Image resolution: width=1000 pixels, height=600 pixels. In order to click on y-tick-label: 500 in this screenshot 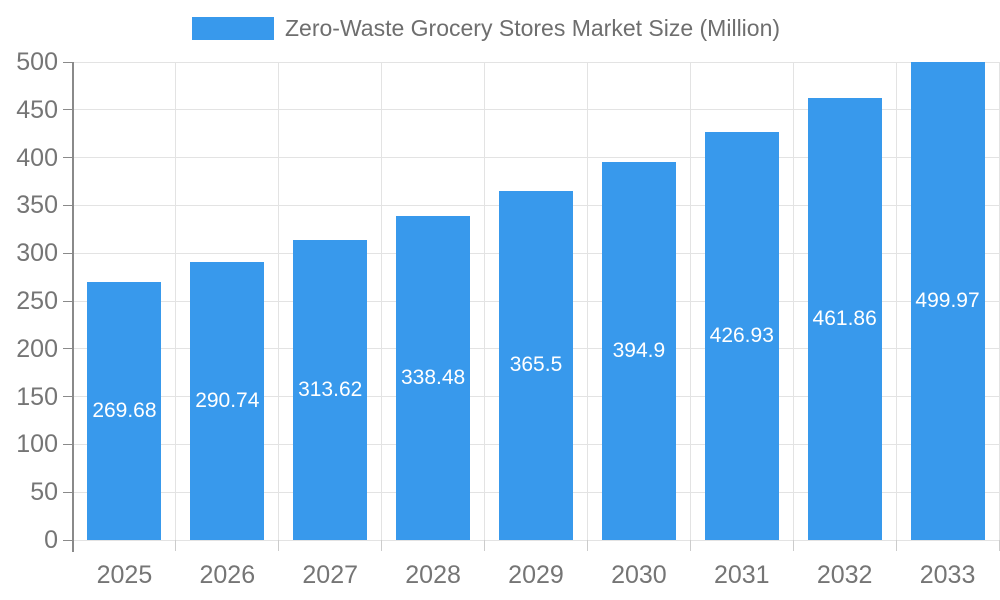, I will do `click(37, 62)`.